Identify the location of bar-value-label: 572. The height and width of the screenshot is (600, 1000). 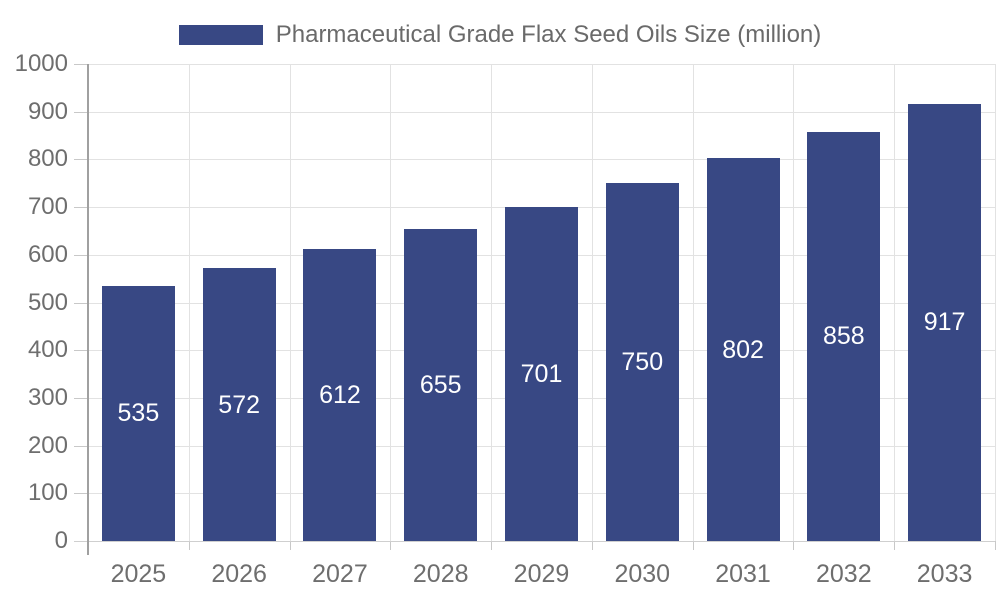
(239, 404).